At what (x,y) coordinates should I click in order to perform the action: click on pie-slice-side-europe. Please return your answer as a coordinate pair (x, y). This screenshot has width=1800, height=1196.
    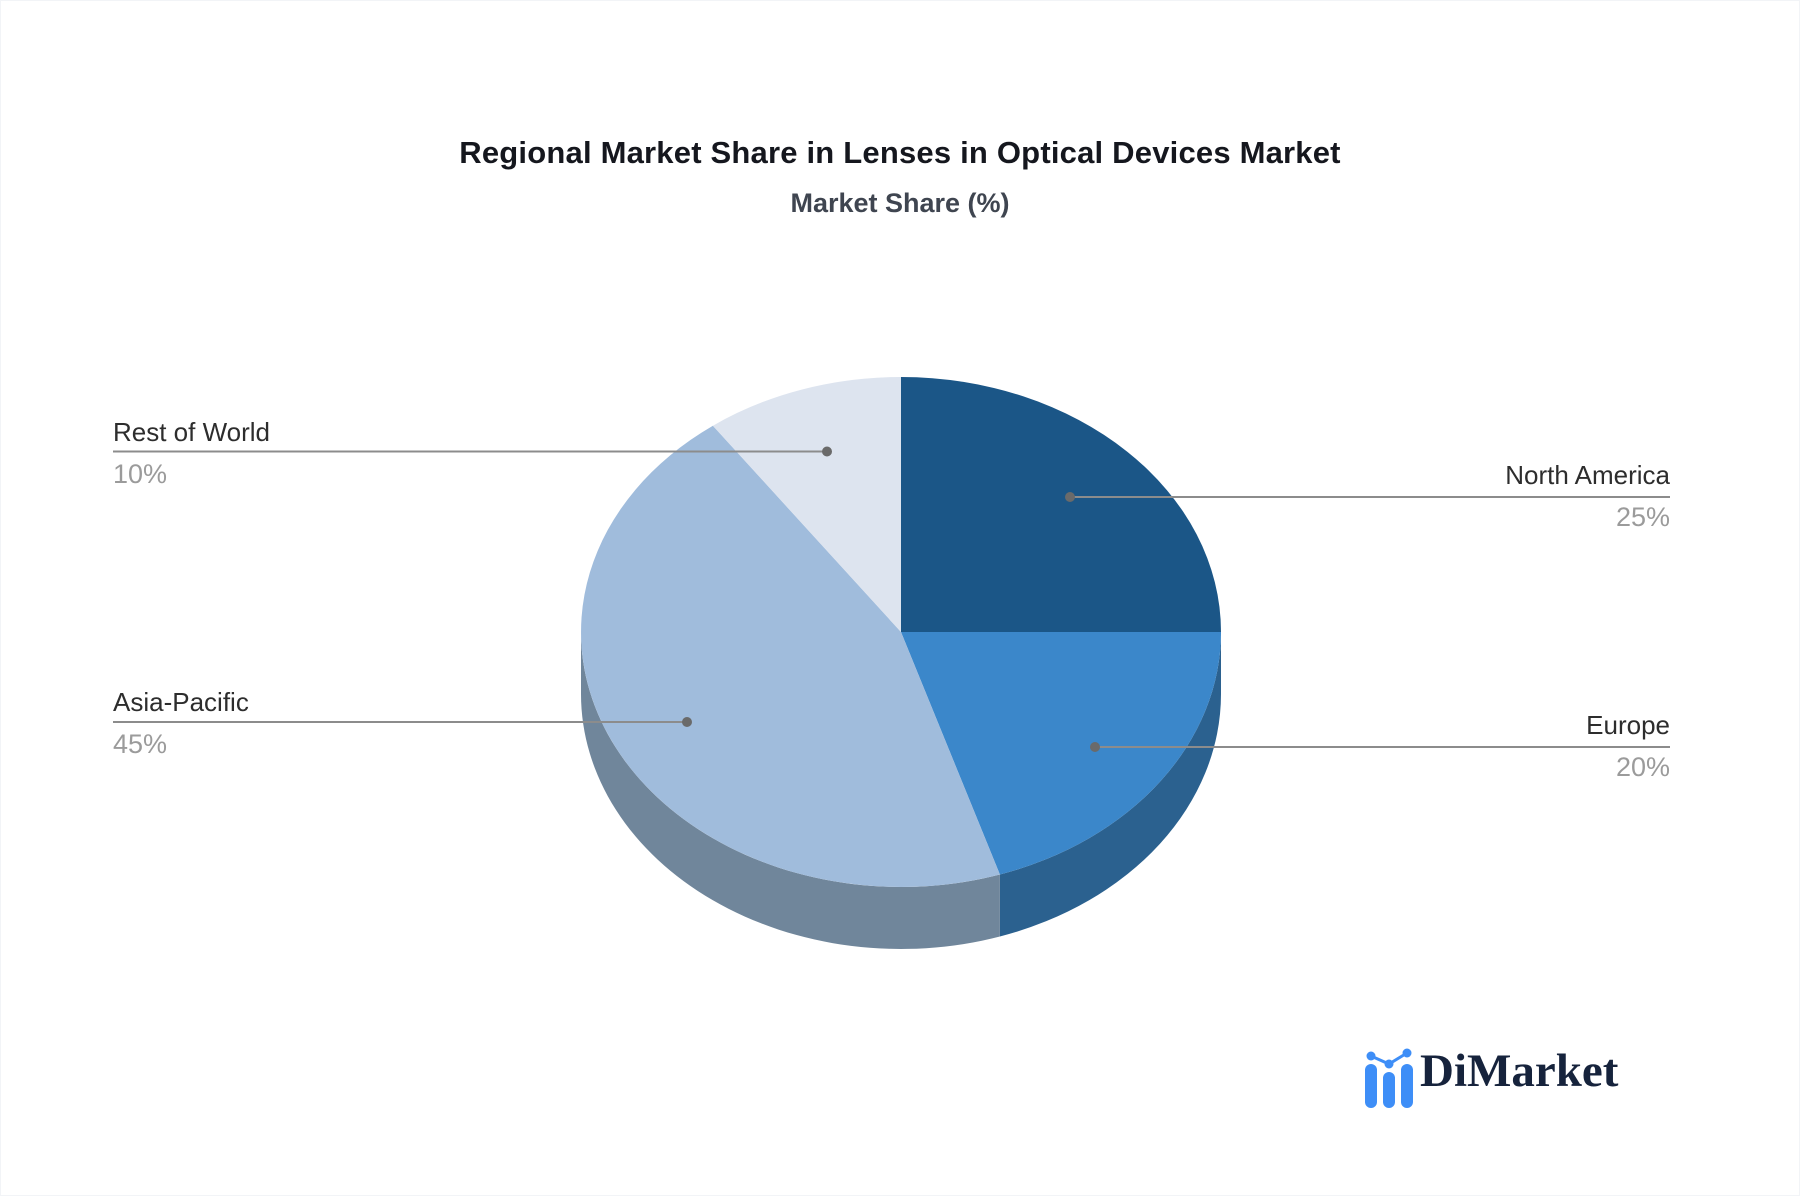
    Looking at the image, I should click on (1110, 784).